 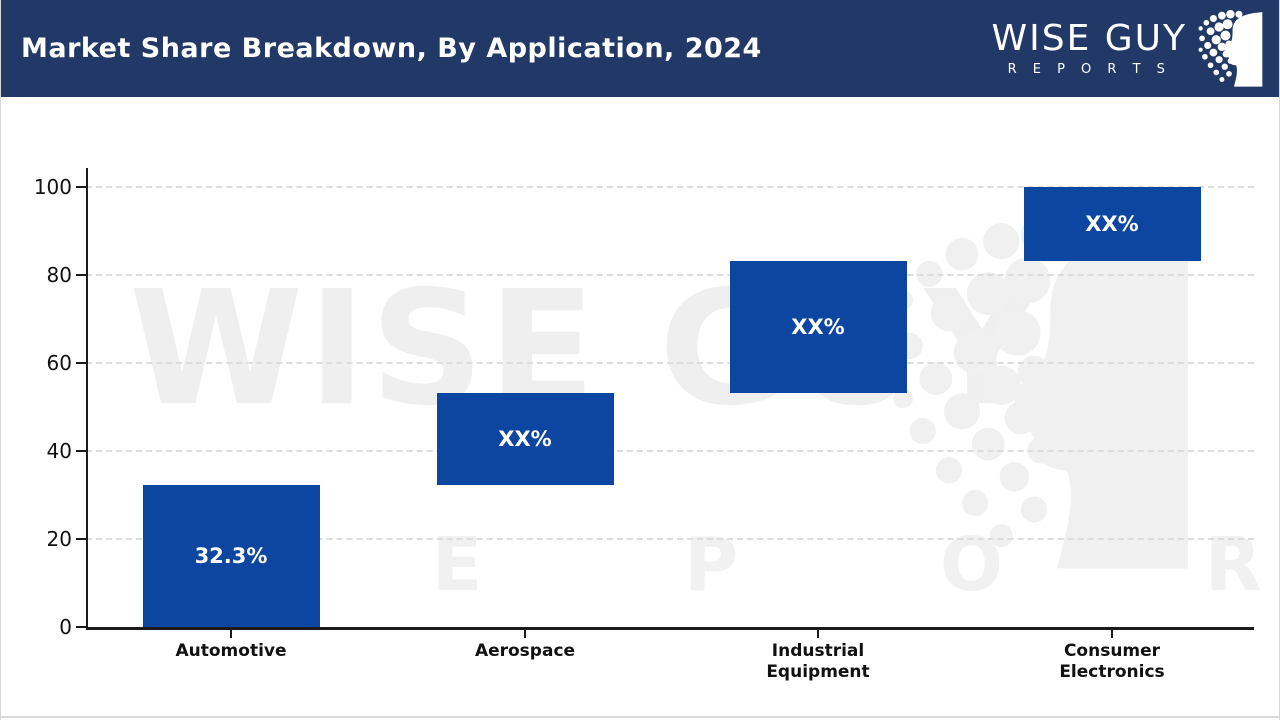 I want to click on y-tick-label: 80, so click(x=59, y=275).